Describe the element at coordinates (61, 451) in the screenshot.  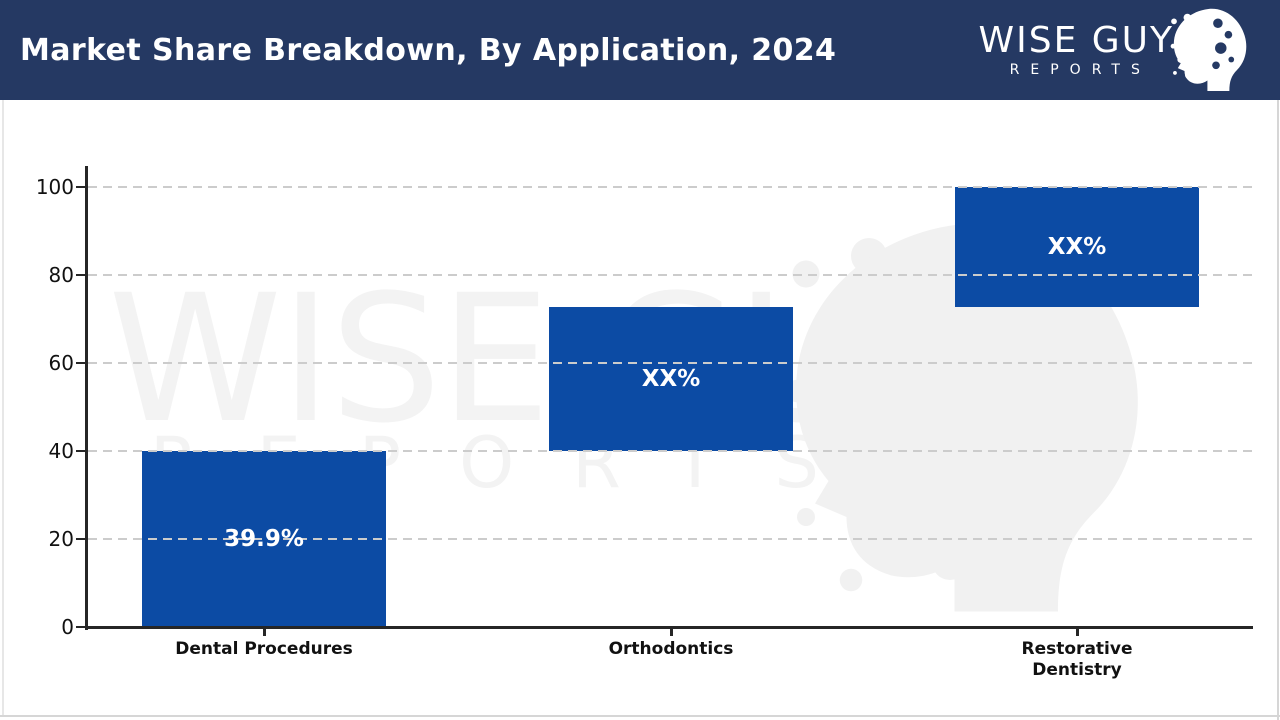
I see `y-tick-label: 40` at that location.